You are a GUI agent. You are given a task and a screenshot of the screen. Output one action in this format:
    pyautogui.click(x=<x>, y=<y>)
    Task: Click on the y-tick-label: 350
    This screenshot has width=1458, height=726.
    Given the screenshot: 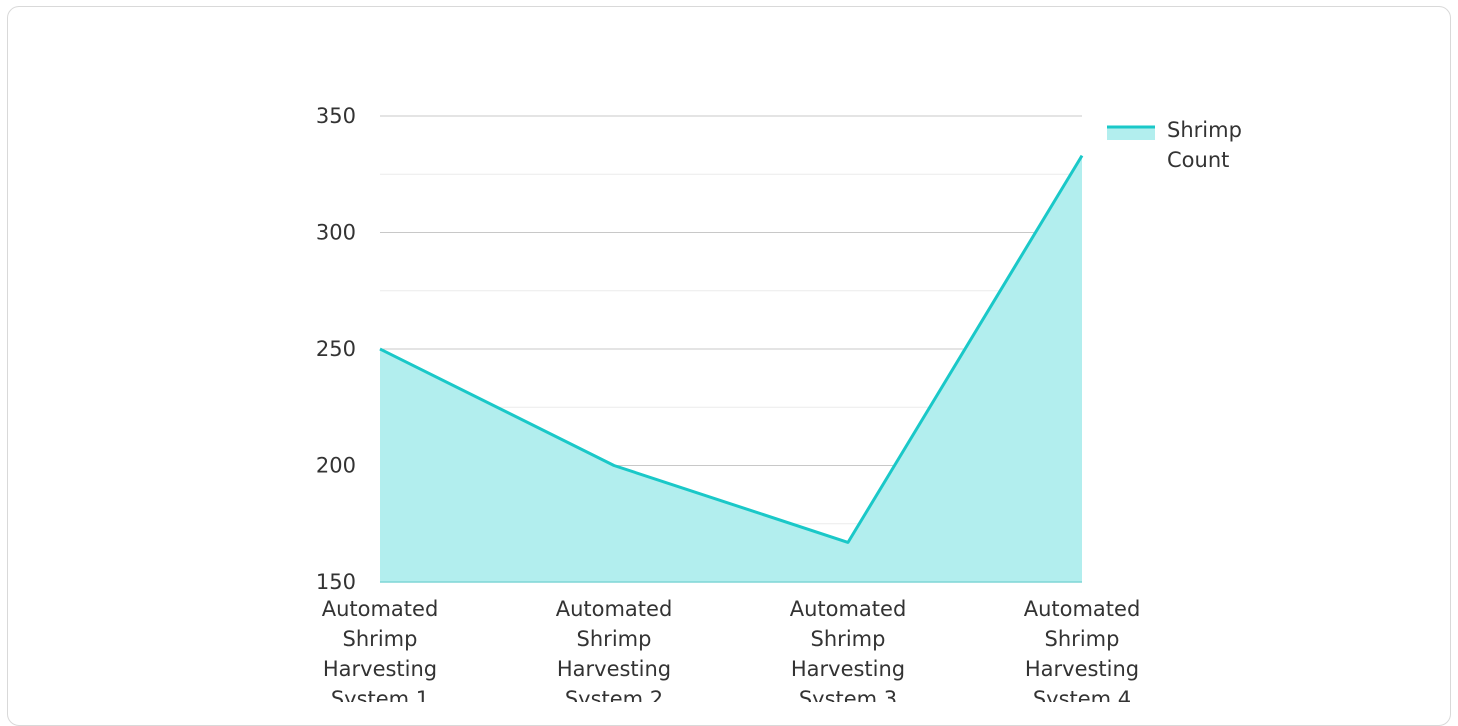 What is the action you would take?
    pyautogui.click(x=336, y=116)
    